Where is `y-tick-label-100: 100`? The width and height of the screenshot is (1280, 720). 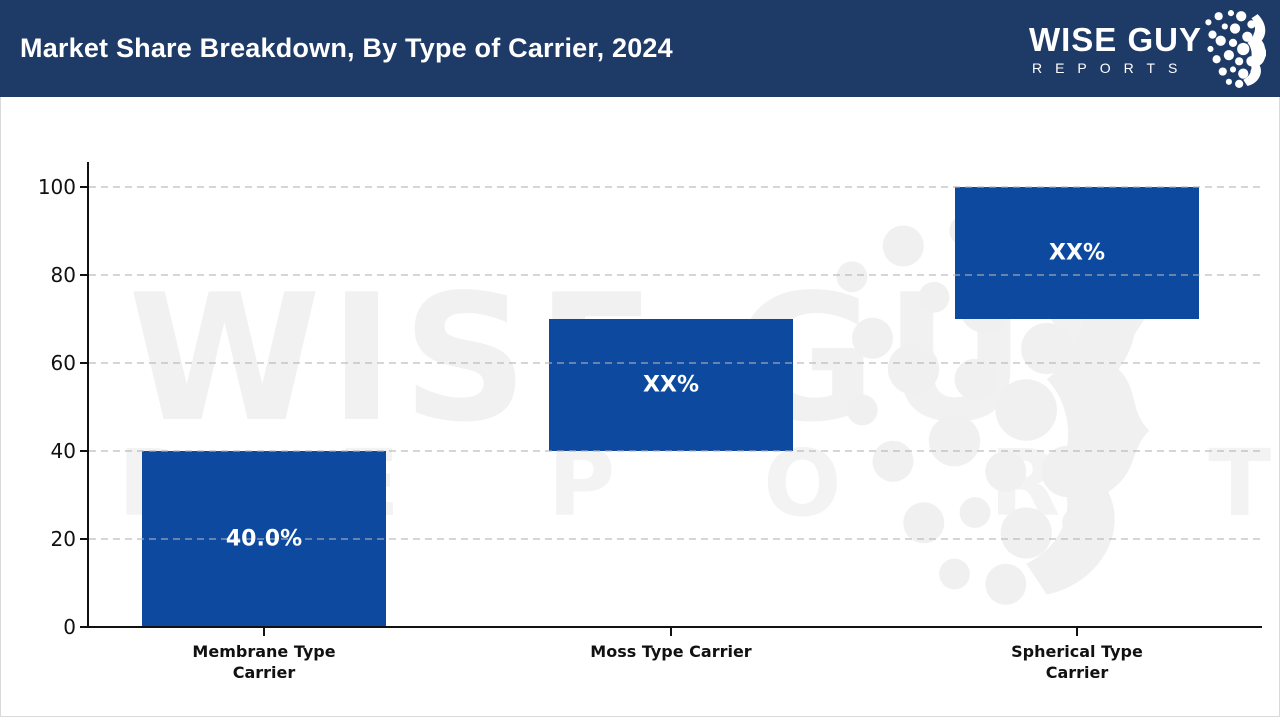 y-tick-label-100: 100 is located at coordinates (56, 187).